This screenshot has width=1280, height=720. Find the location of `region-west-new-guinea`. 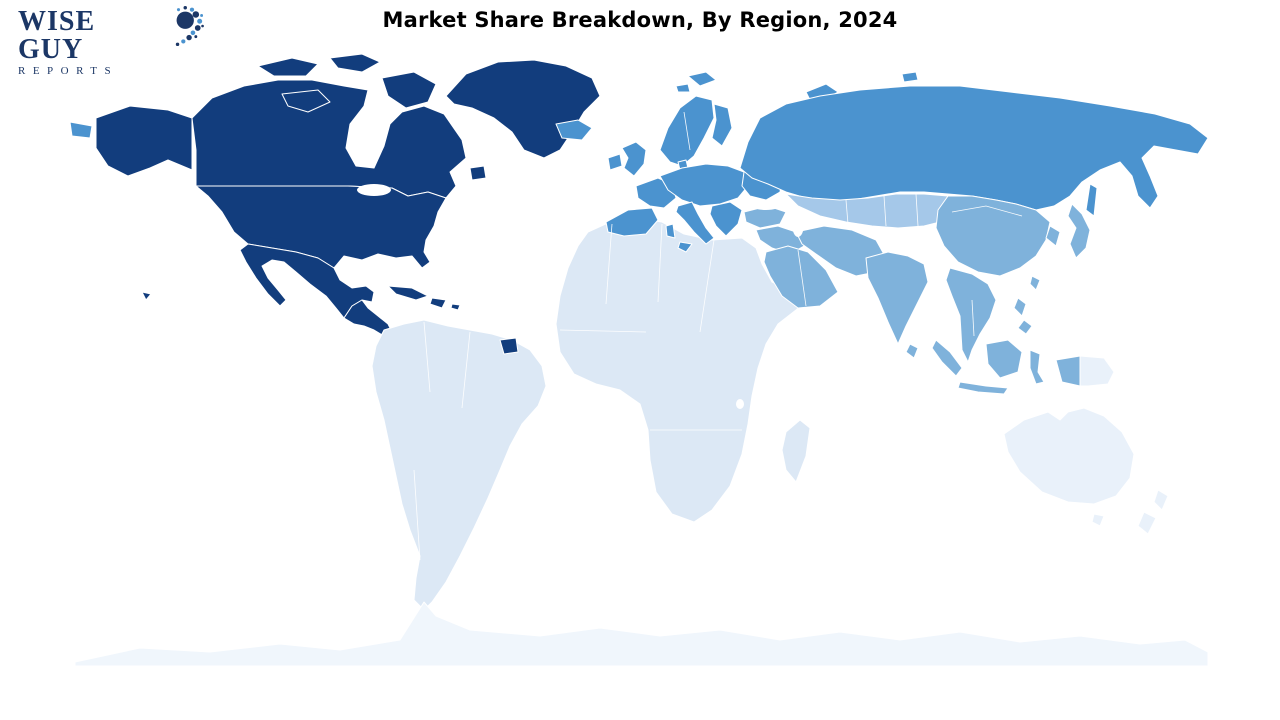

region-west-new-guinea is located at coordinates (1068, 371).